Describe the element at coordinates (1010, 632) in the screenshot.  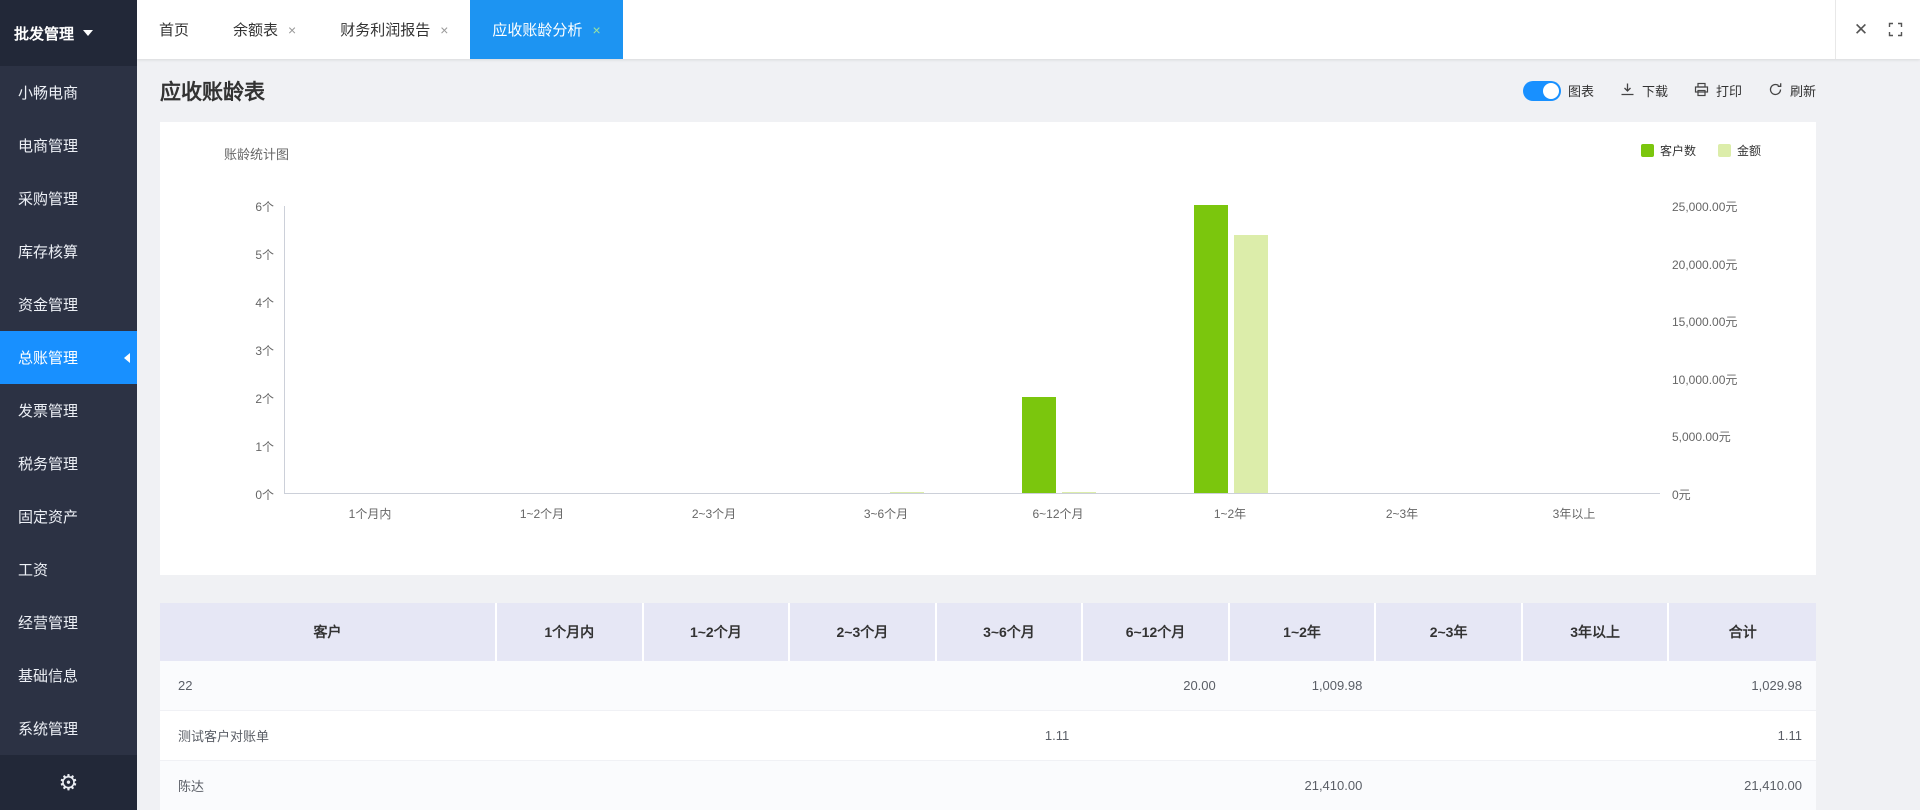
I see `column-header-3~6个月: 3~6个月` at that location.